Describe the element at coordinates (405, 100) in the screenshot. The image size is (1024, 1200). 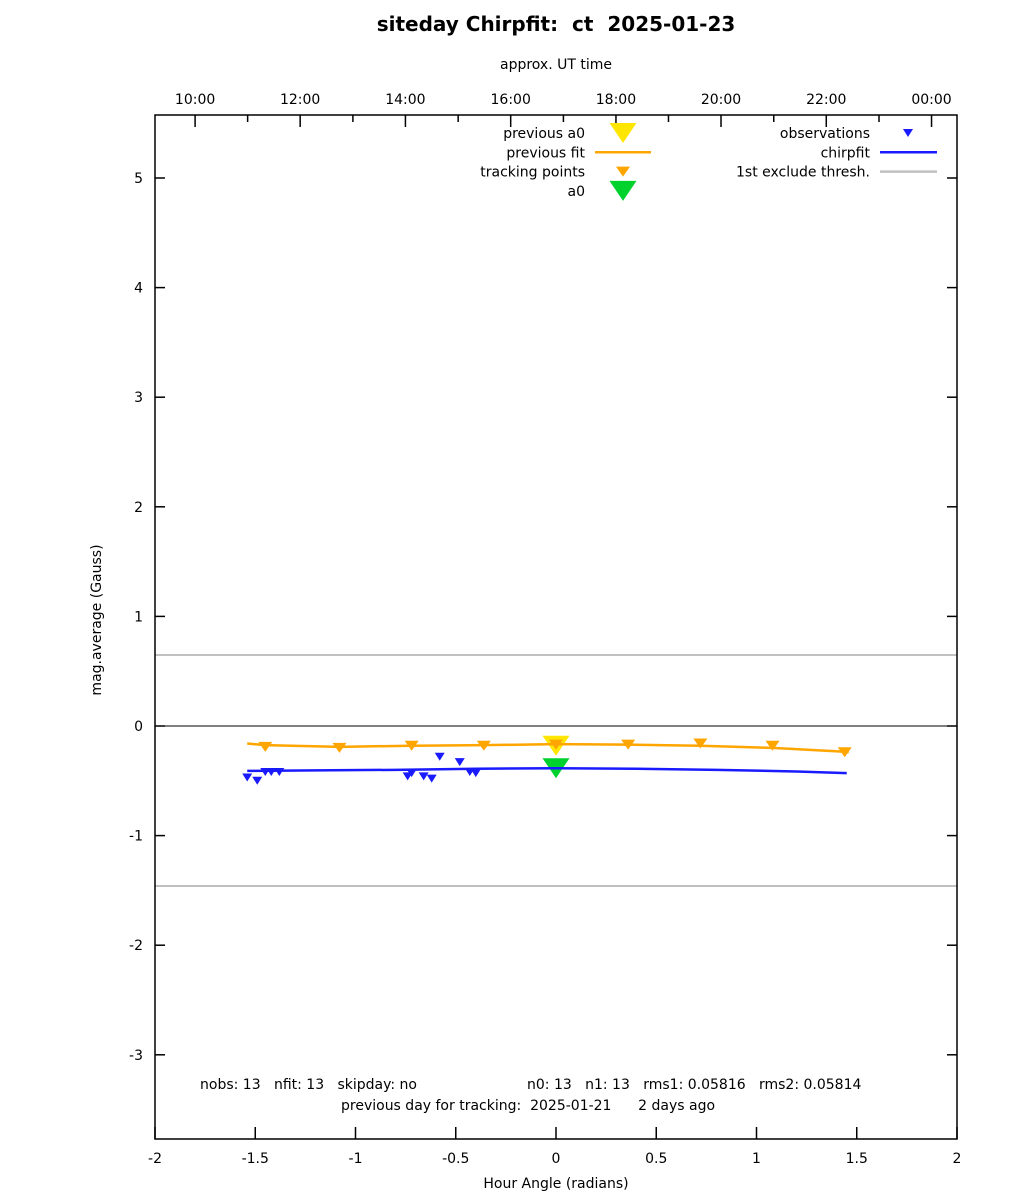
I see `x2-tick-label: 14:00` at that location.